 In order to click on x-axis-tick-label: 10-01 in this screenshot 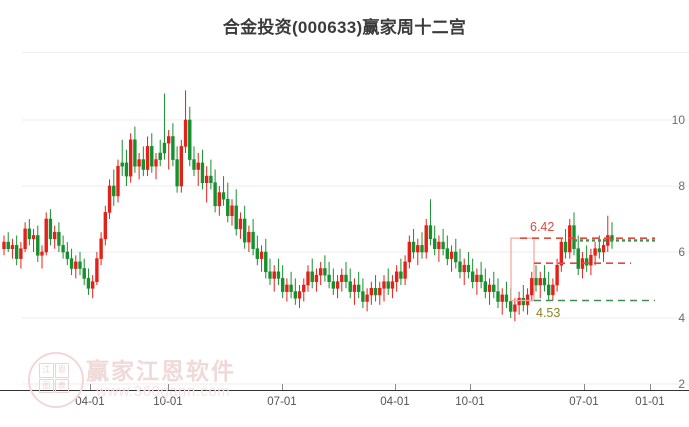, I will do `click(168, 402)`.